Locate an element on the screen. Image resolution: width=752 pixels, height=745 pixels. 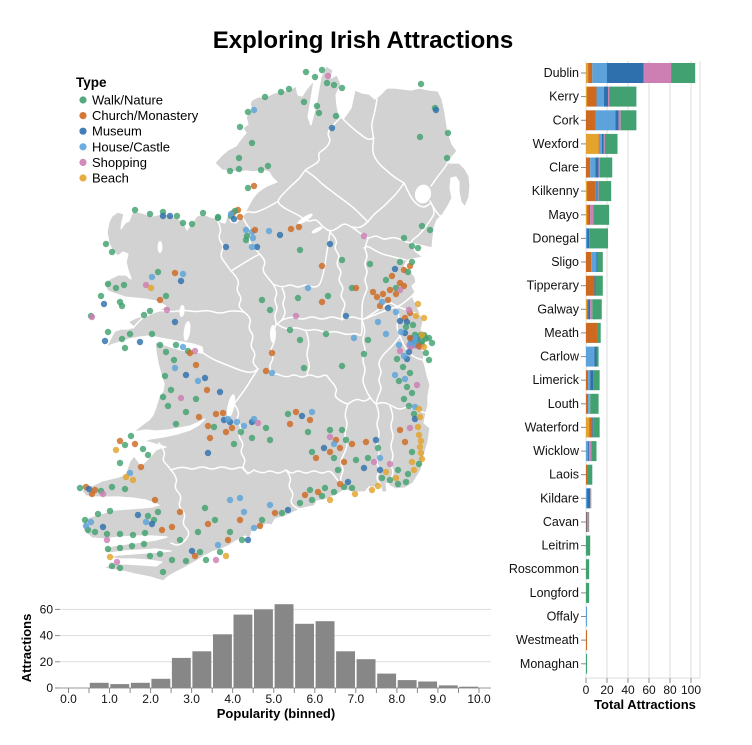
svg-text: Popularity (binned) is located at coordinates (276, 713).